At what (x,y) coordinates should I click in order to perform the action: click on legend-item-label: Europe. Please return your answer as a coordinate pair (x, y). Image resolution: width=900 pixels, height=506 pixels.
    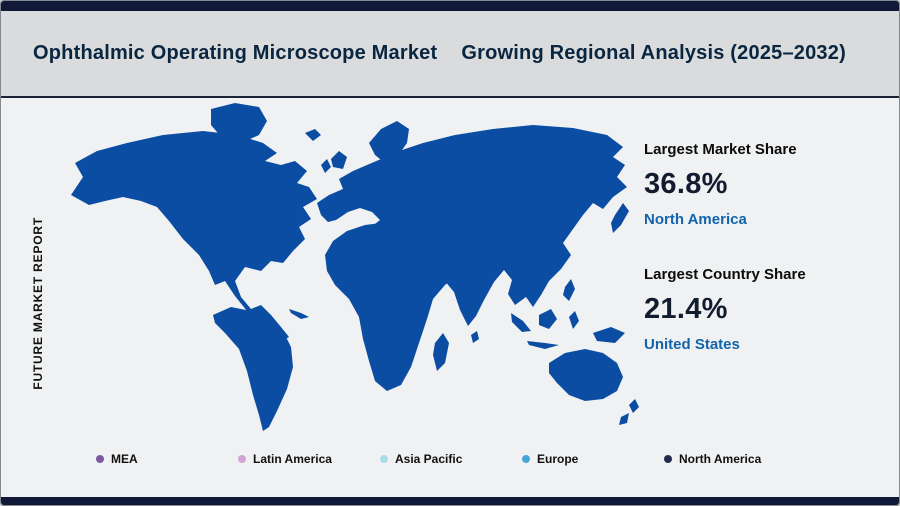
    Looking at the image, I should click on (558, 459).